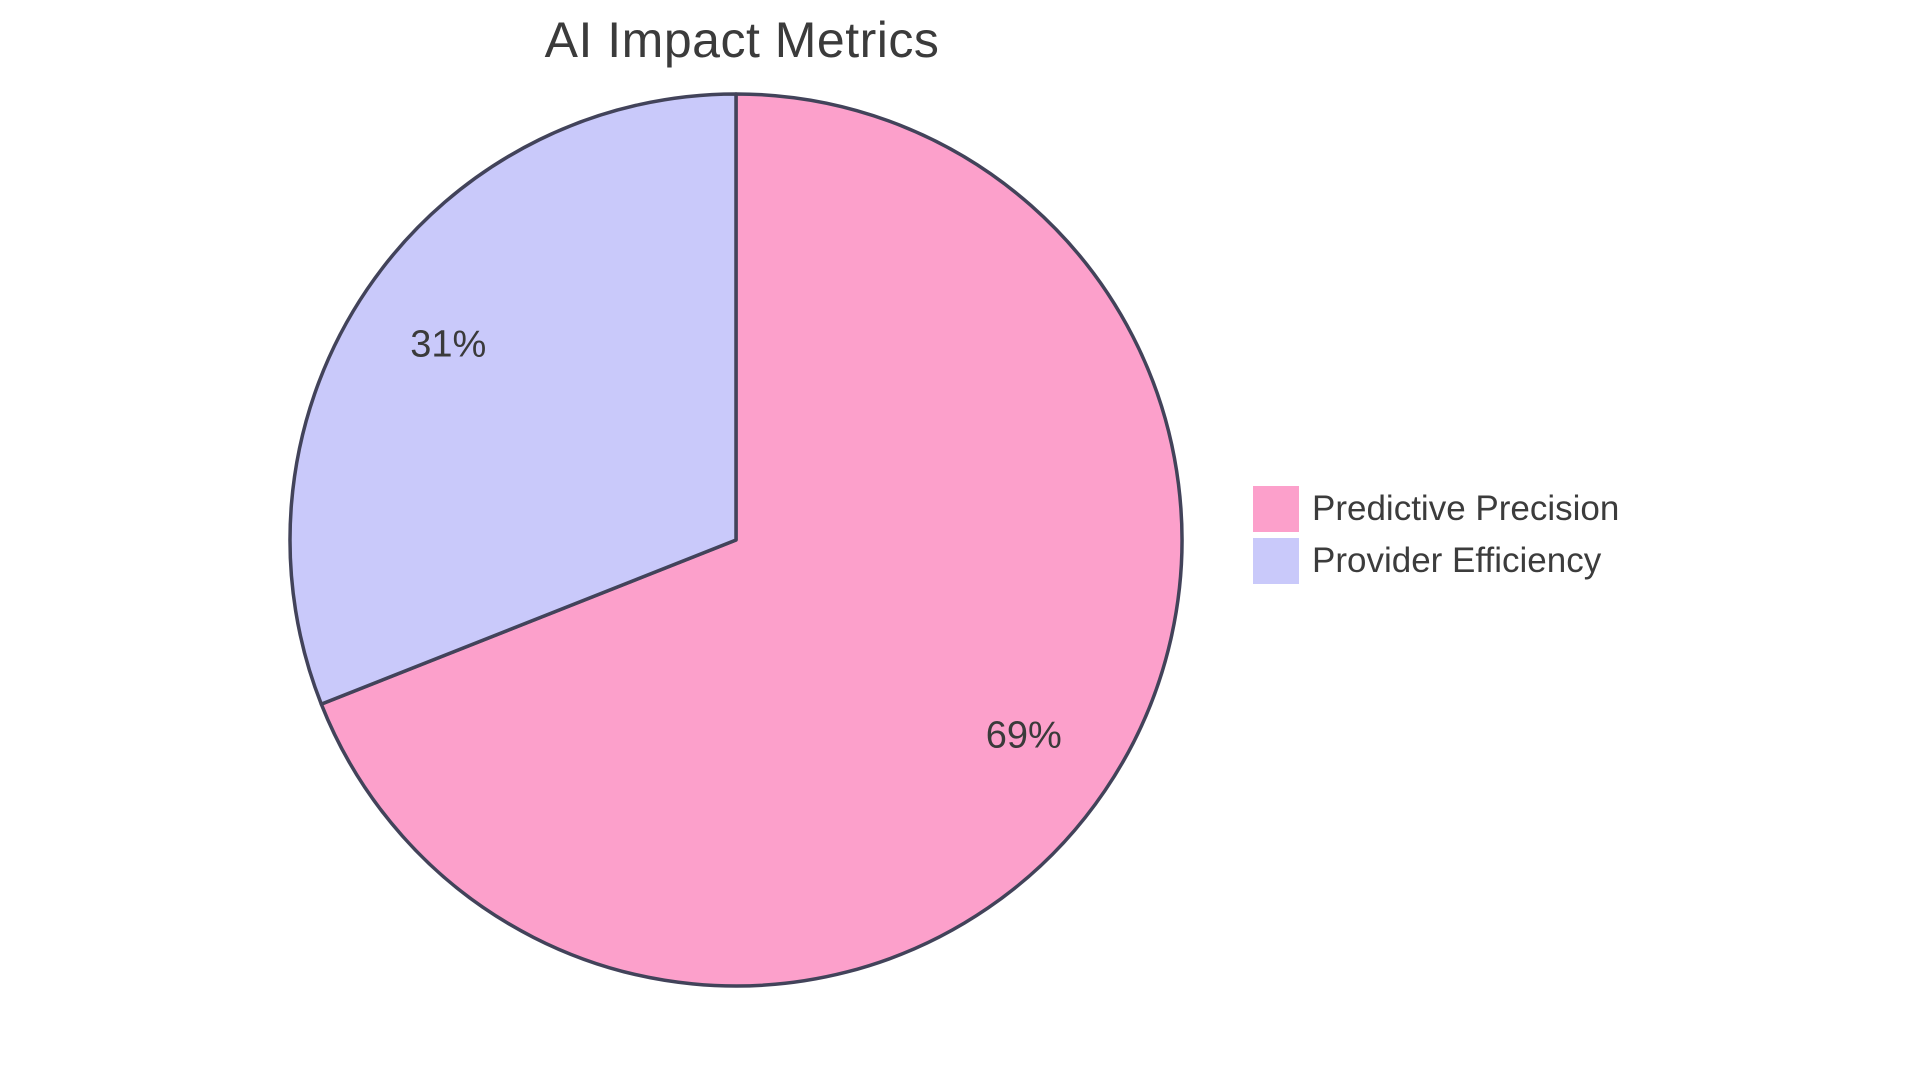  I want to click on legend-item-predictive-precision: Predictive Precision, so click(1436, 509).